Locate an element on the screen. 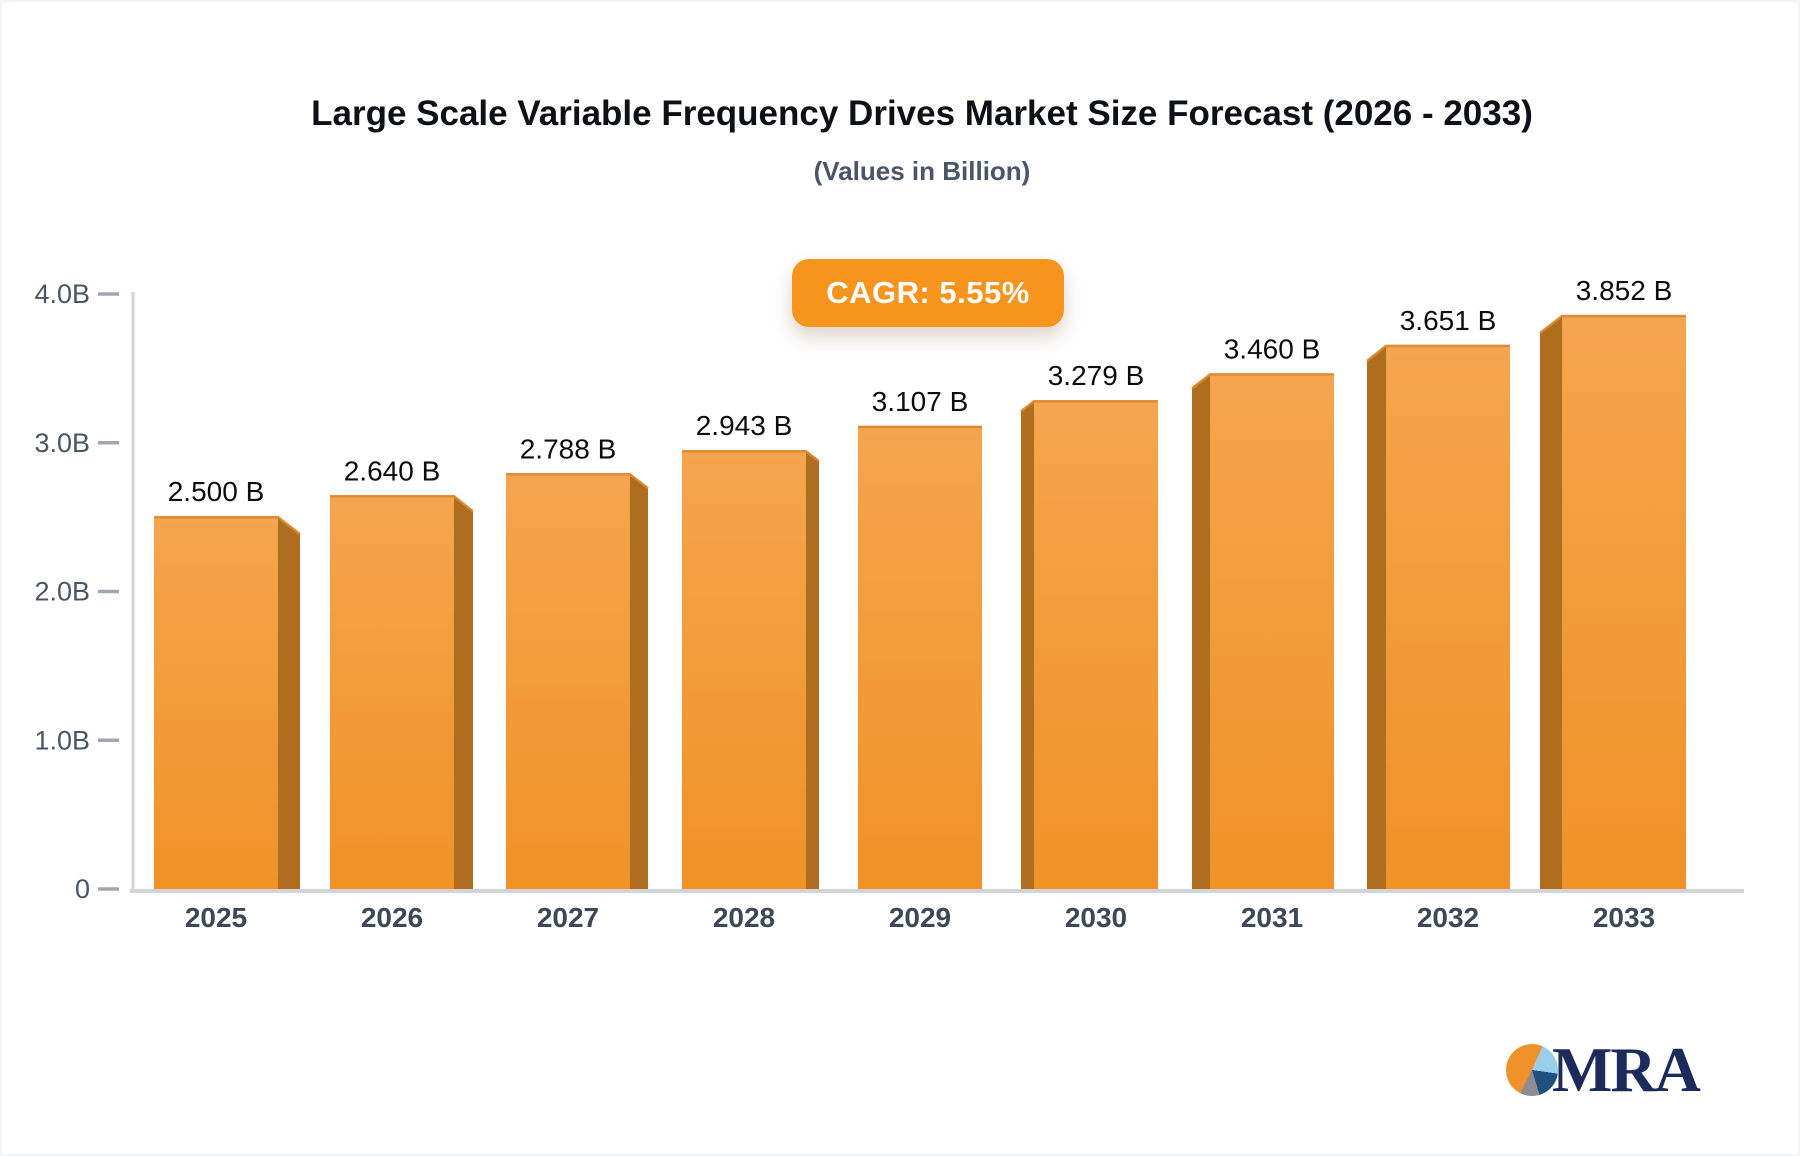 This screenshot has width=1800, height=1156. bar-top-edge-2026 is located at coordinates (402, 504).